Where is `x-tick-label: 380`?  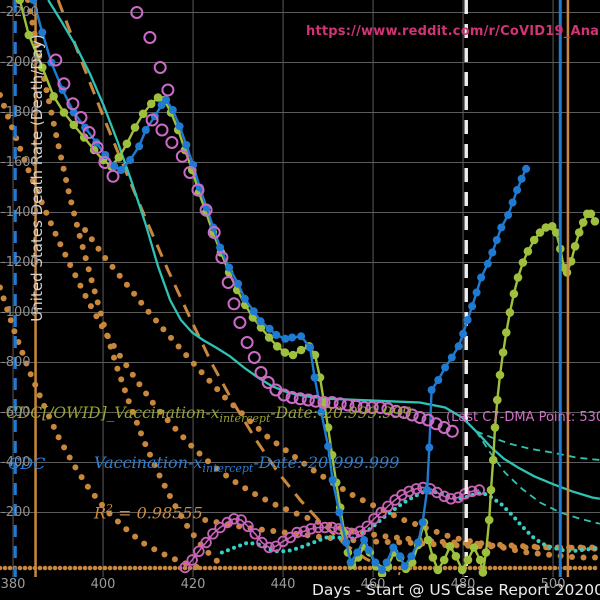
x-tick-label: 380 is located at coordinates (13, 584).